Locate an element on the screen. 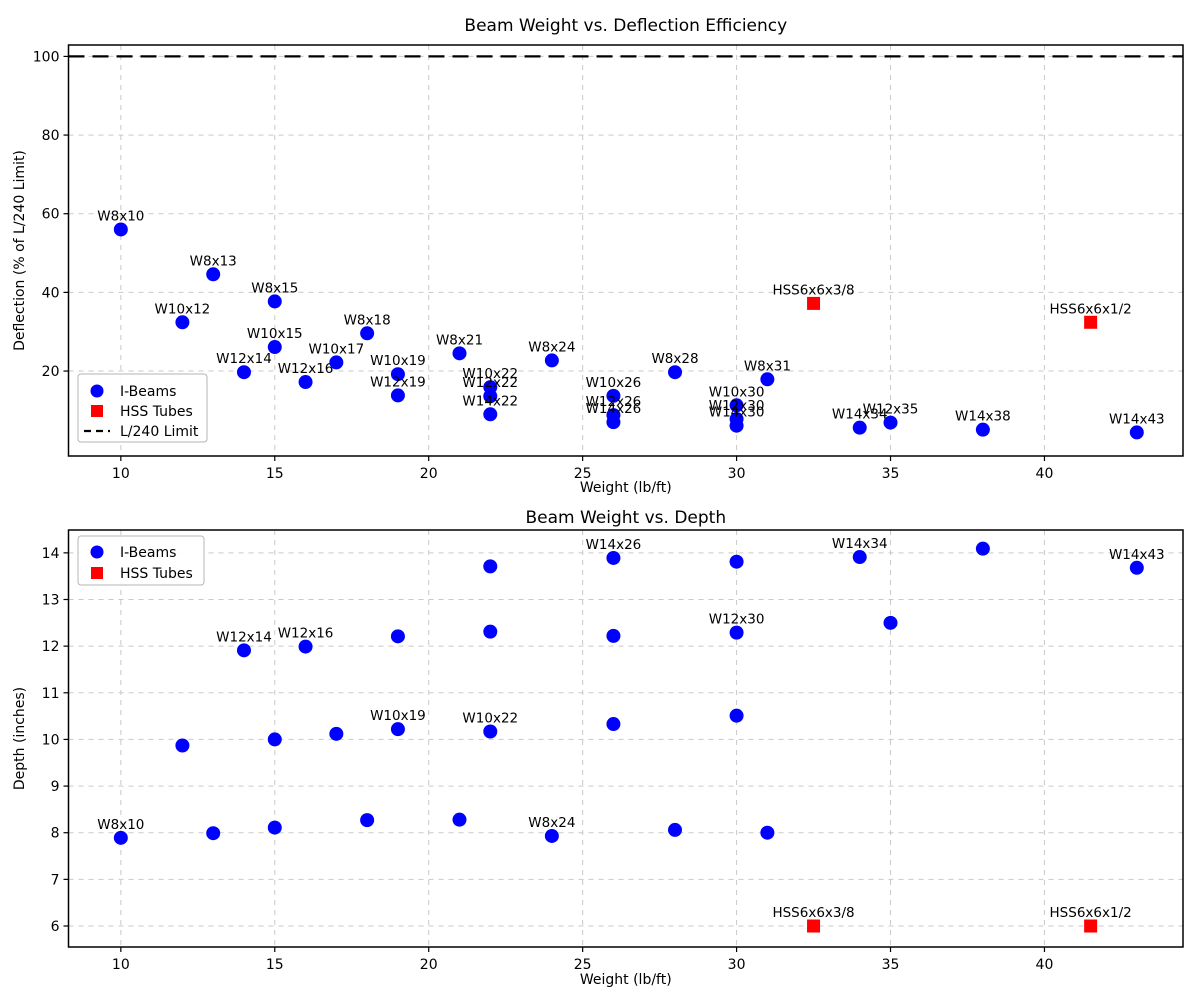 Image resolution: width=1200 pixels, height=1005 pixels. data-point-W8x28 is located at coordinates (675, 829).